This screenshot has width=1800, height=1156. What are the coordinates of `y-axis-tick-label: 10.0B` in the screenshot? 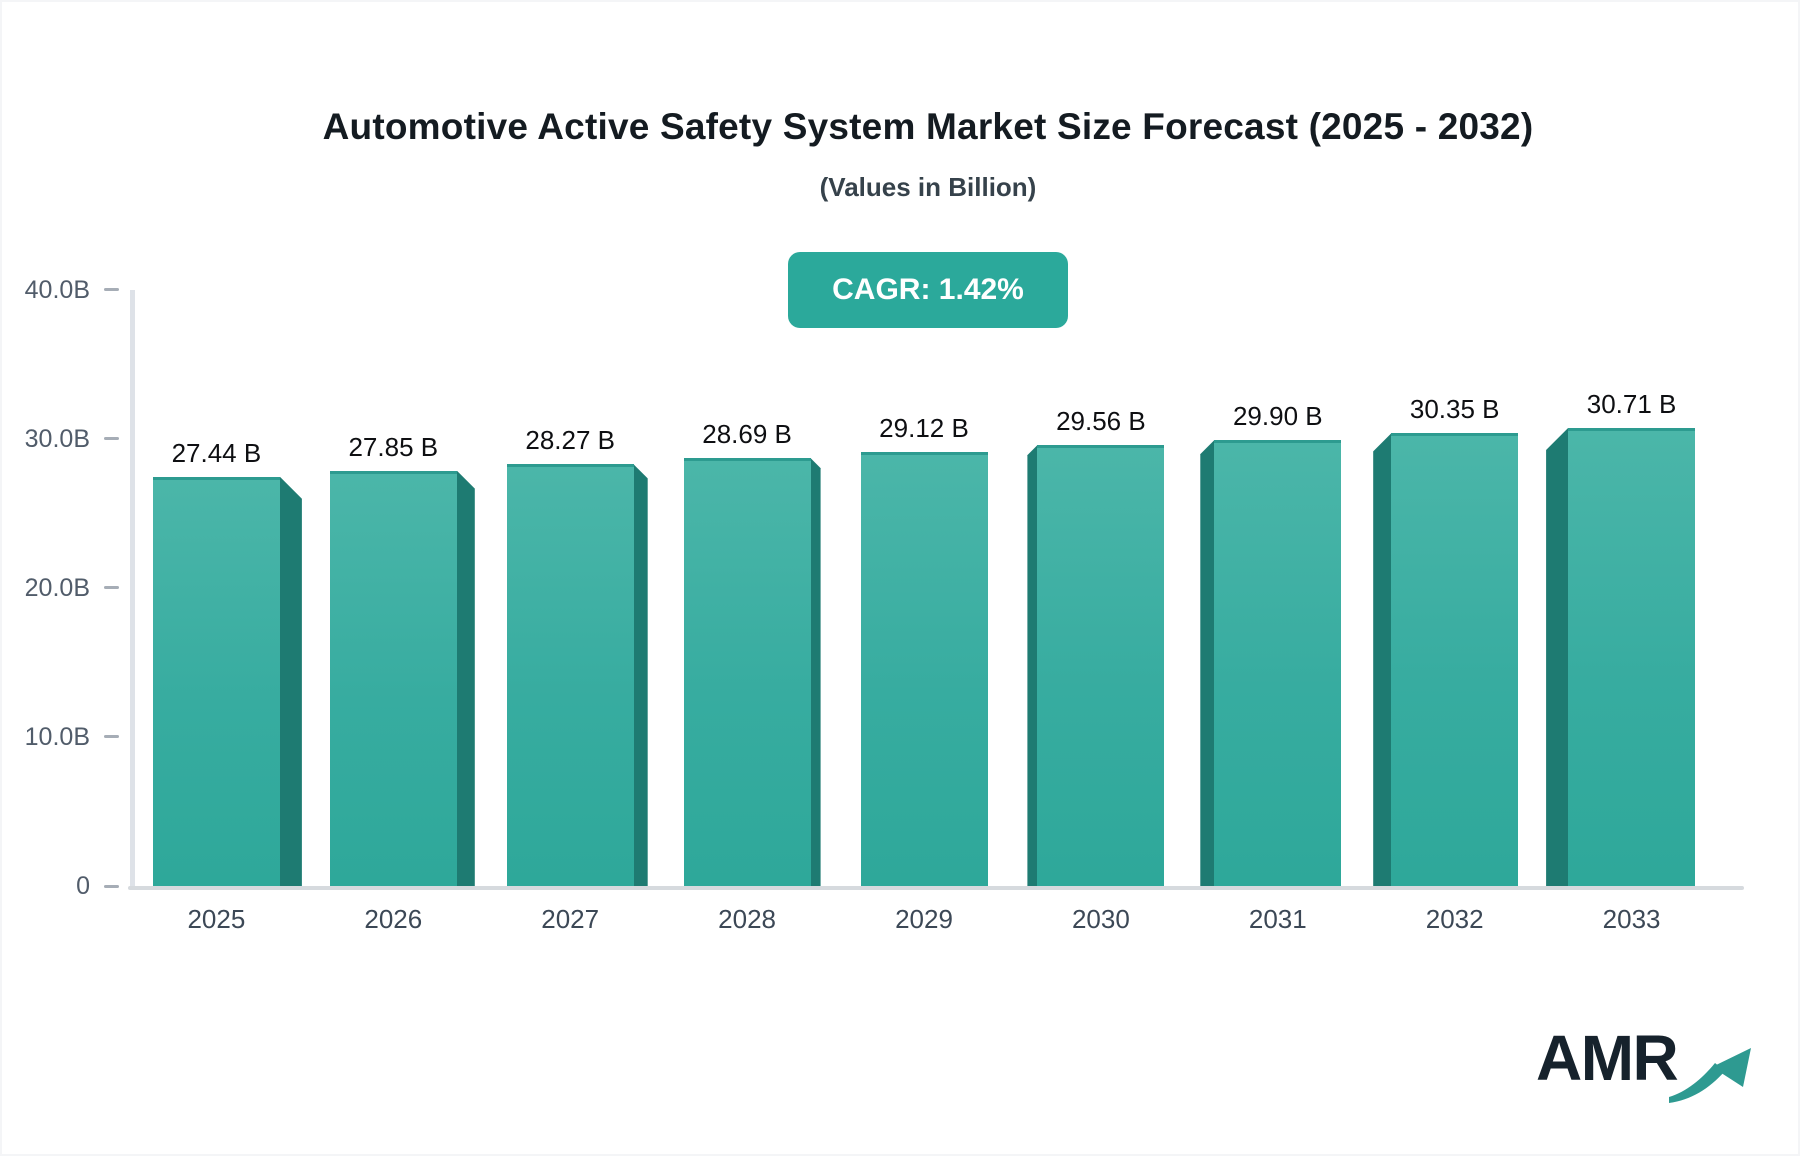 It's located at (57, 736).